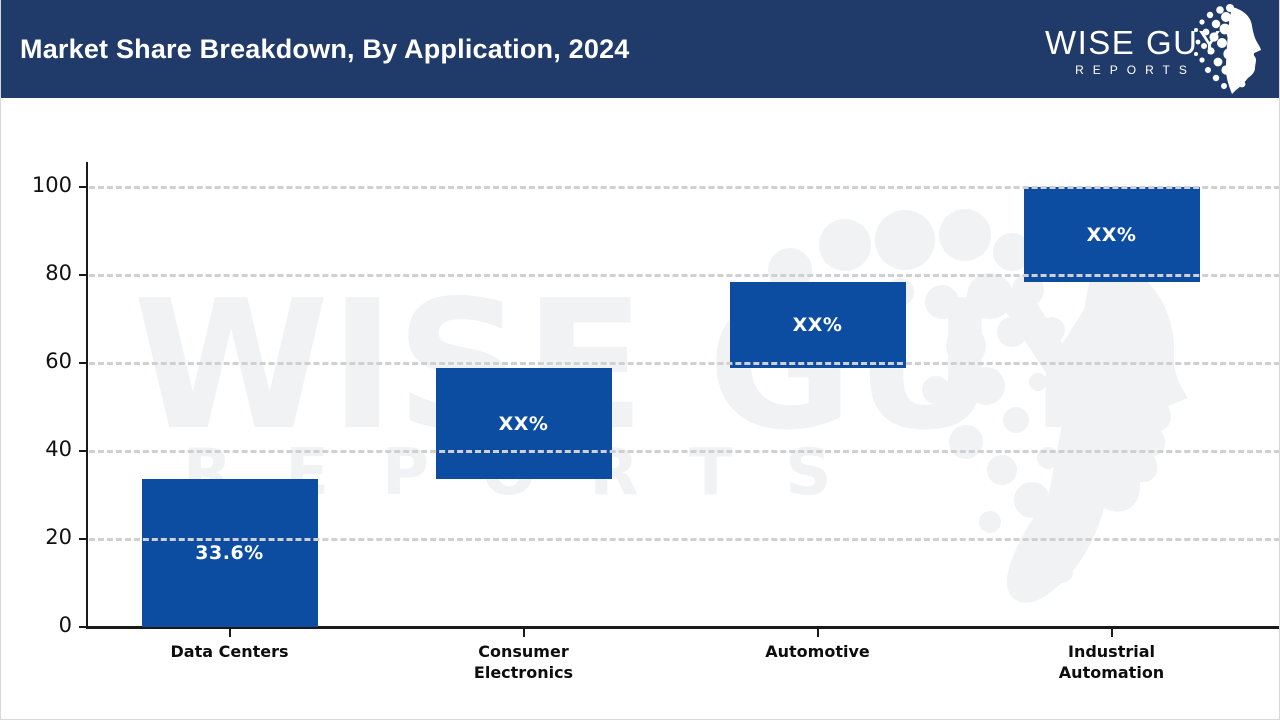 The height and width of the screenshot is (720, 1280). What do you see at coordinates (1135, 69) in the screenshot?
I see `logo-subtitle: REPORTS` at bounding box center [1135, 69].